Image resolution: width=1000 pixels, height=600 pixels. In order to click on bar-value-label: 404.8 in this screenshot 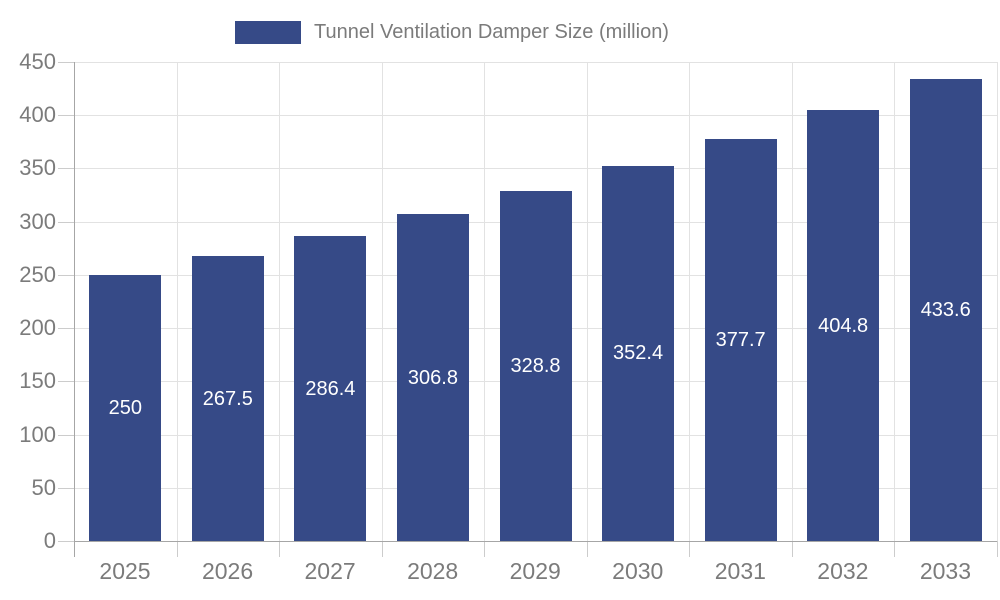, I will do `click(843, 325)`.